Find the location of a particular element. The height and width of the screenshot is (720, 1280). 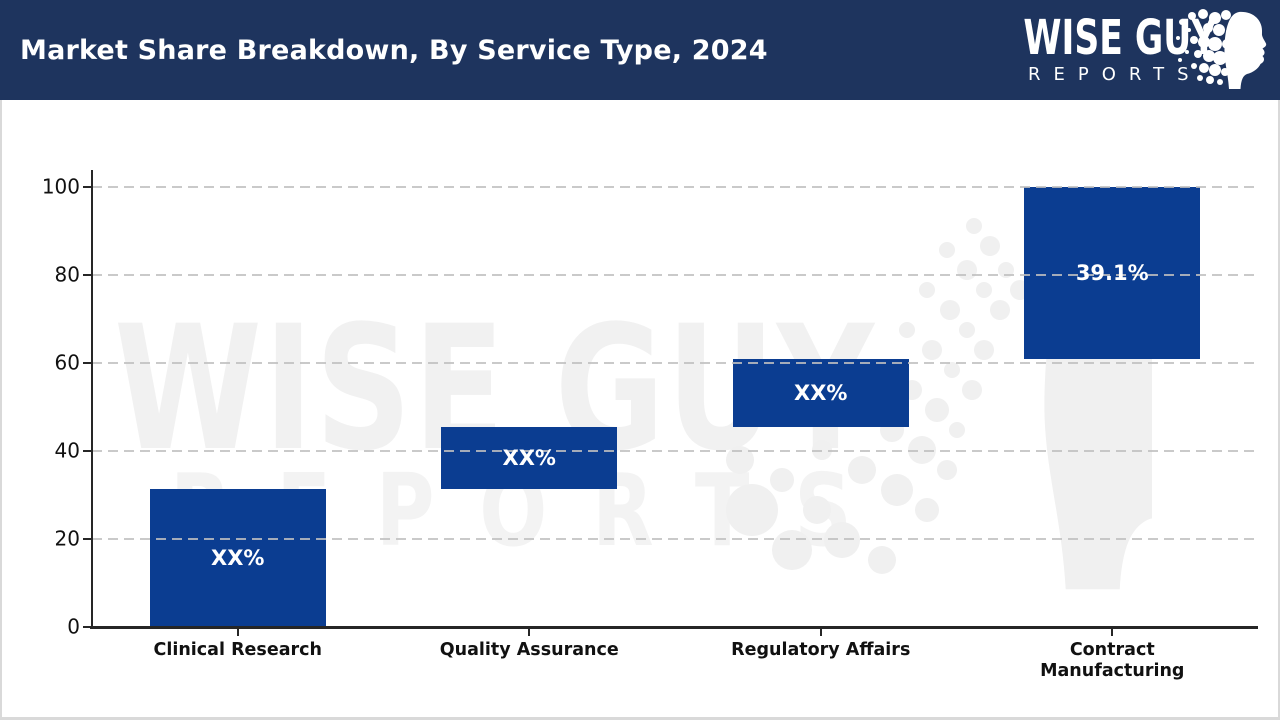

wiseguy-logo: WISE GUY REPORTS is located at coordinates (1145, 49).